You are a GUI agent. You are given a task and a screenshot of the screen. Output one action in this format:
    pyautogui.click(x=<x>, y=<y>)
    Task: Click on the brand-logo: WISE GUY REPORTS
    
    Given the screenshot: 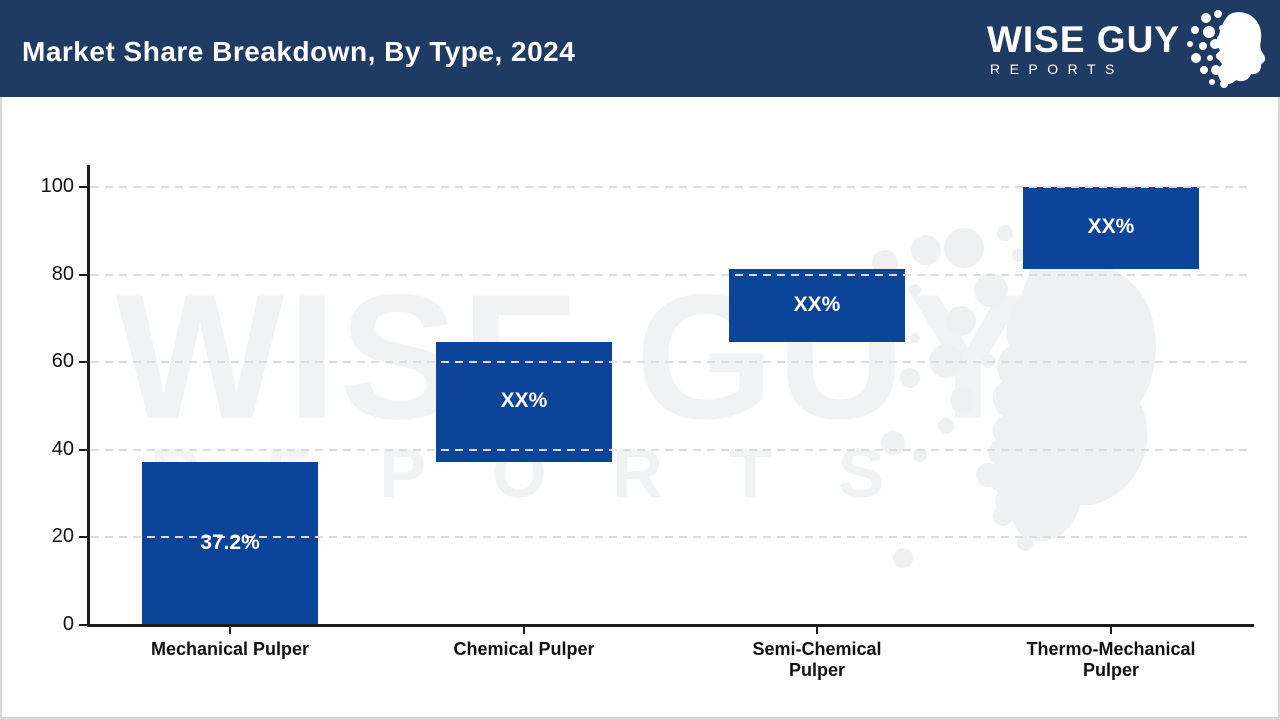 What is the action you would take?
    pyautogui.click(x=1128, y=49)
    